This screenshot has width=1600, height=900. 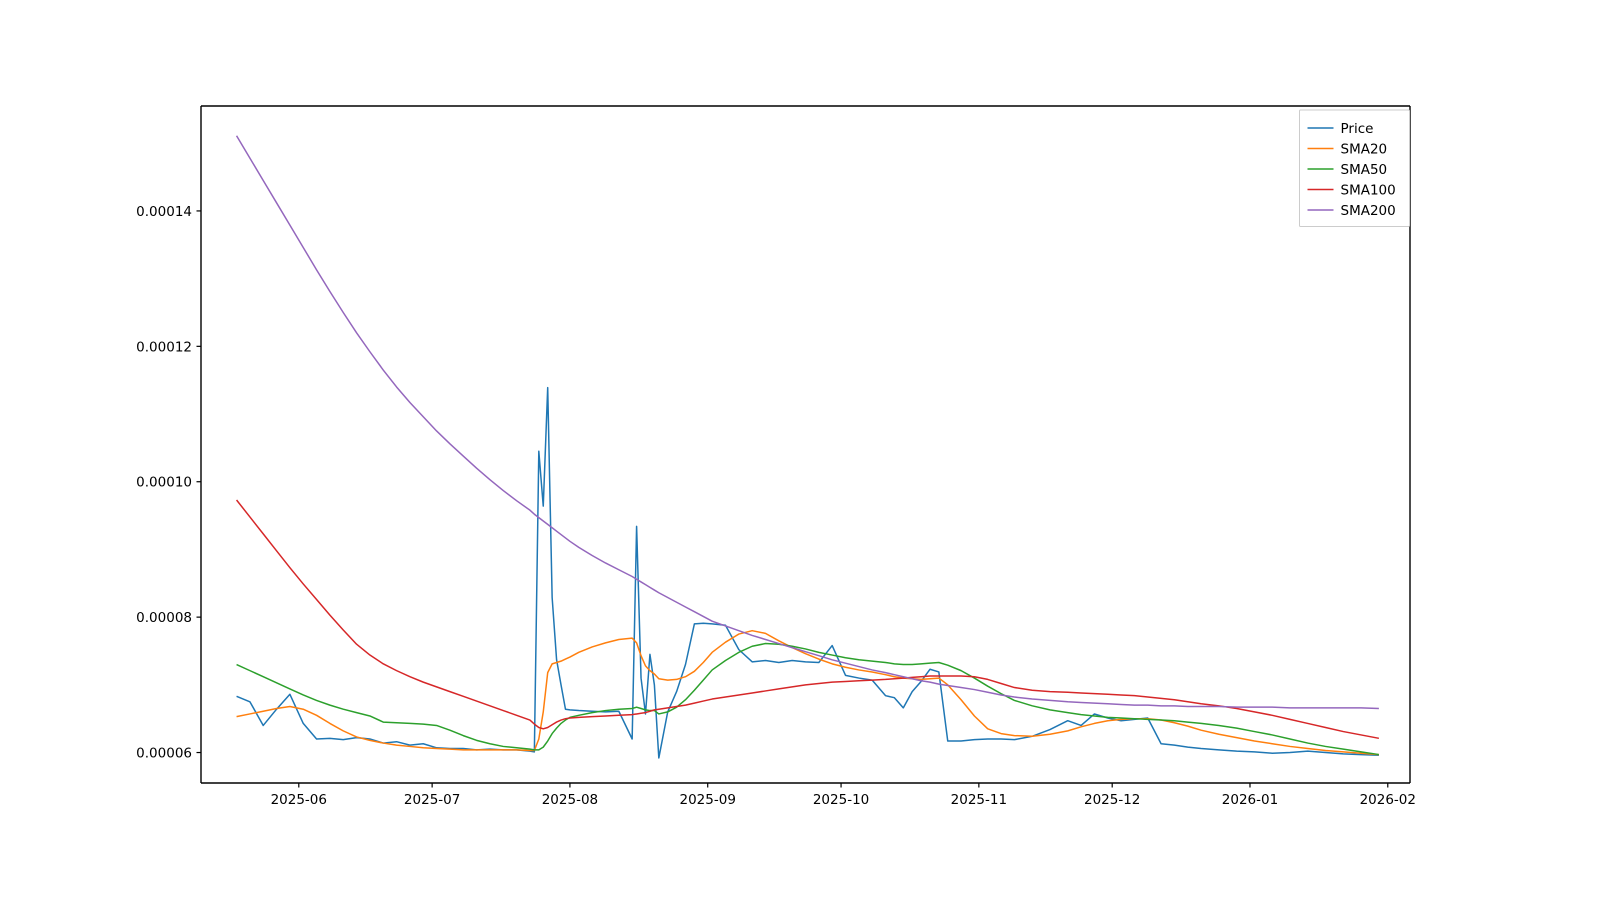 I want to click on legend-label-price: Price, so click(x=1357, y=129).